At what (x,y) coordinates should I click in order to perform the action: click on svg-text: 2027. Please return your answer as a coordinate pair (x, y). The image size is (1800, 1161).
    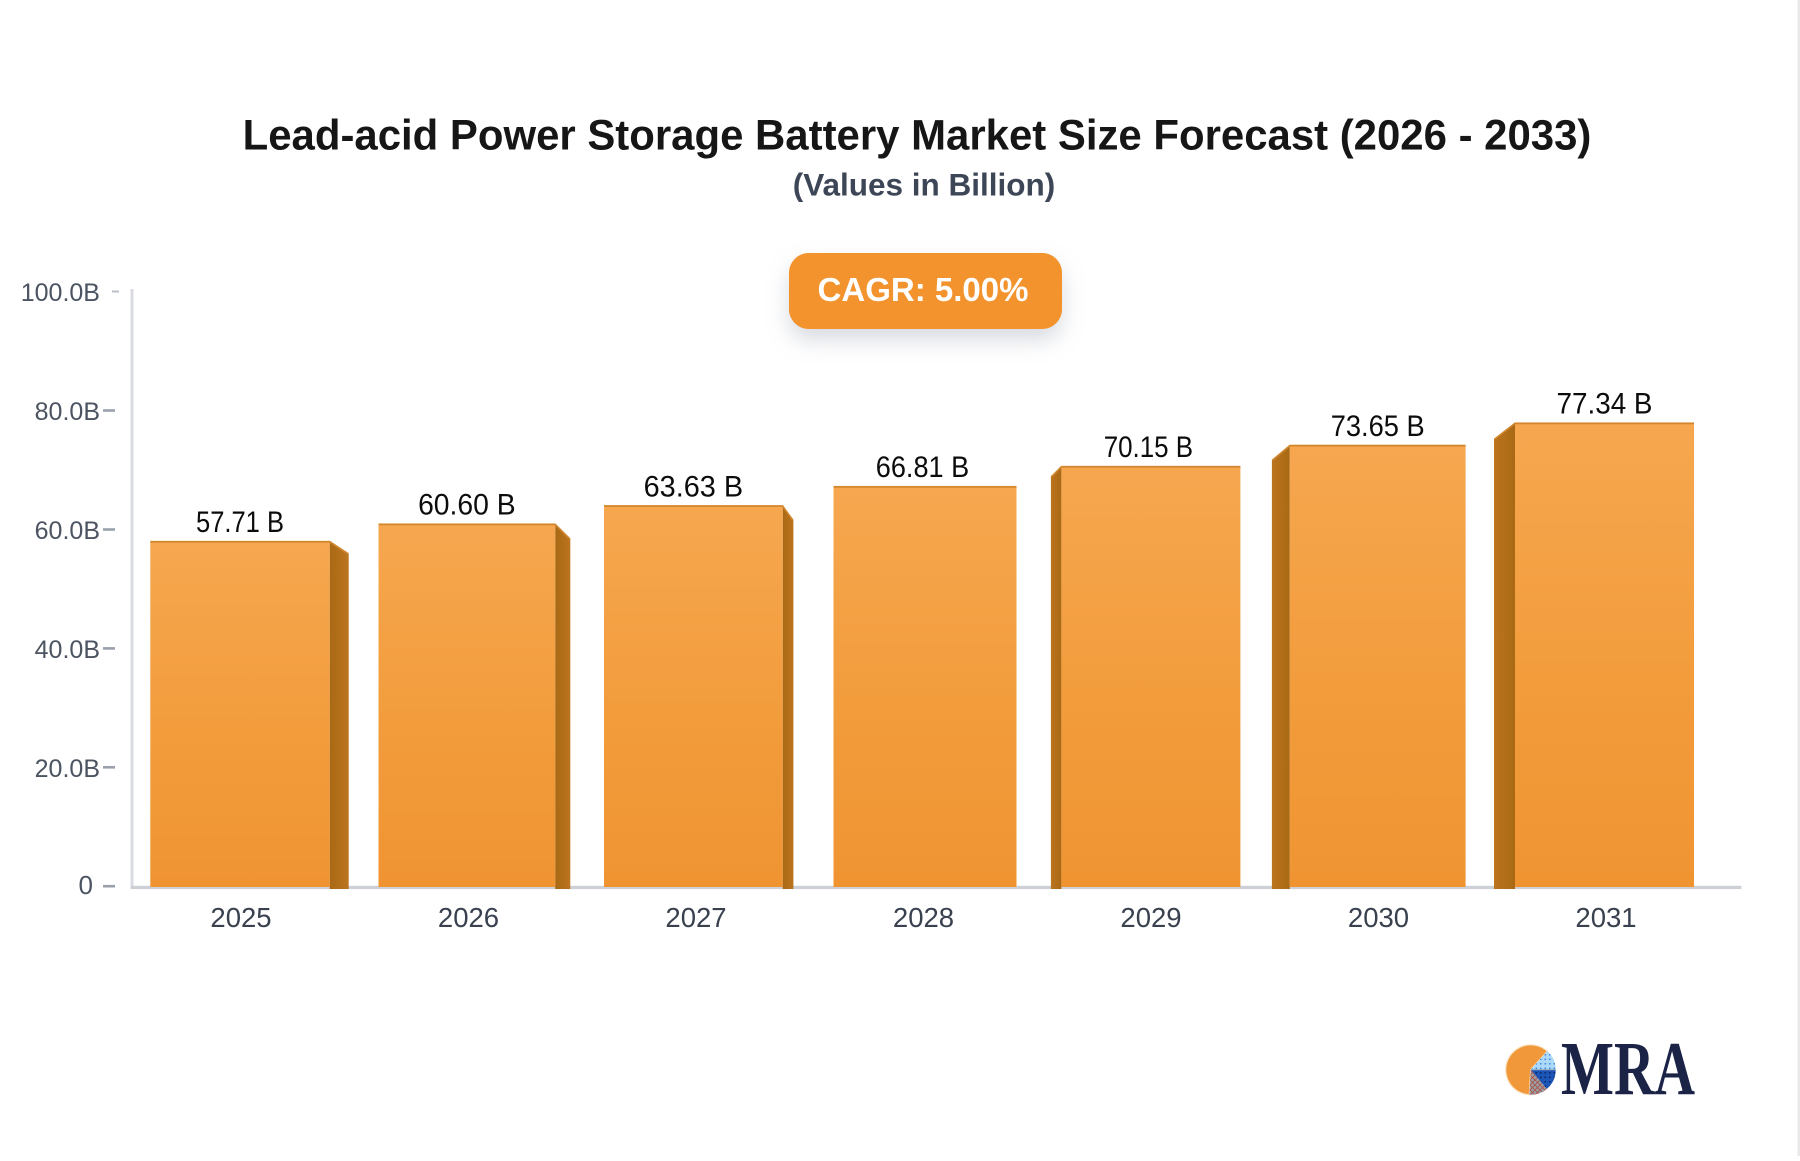
    Looking at the image, I should click on (695, 917).